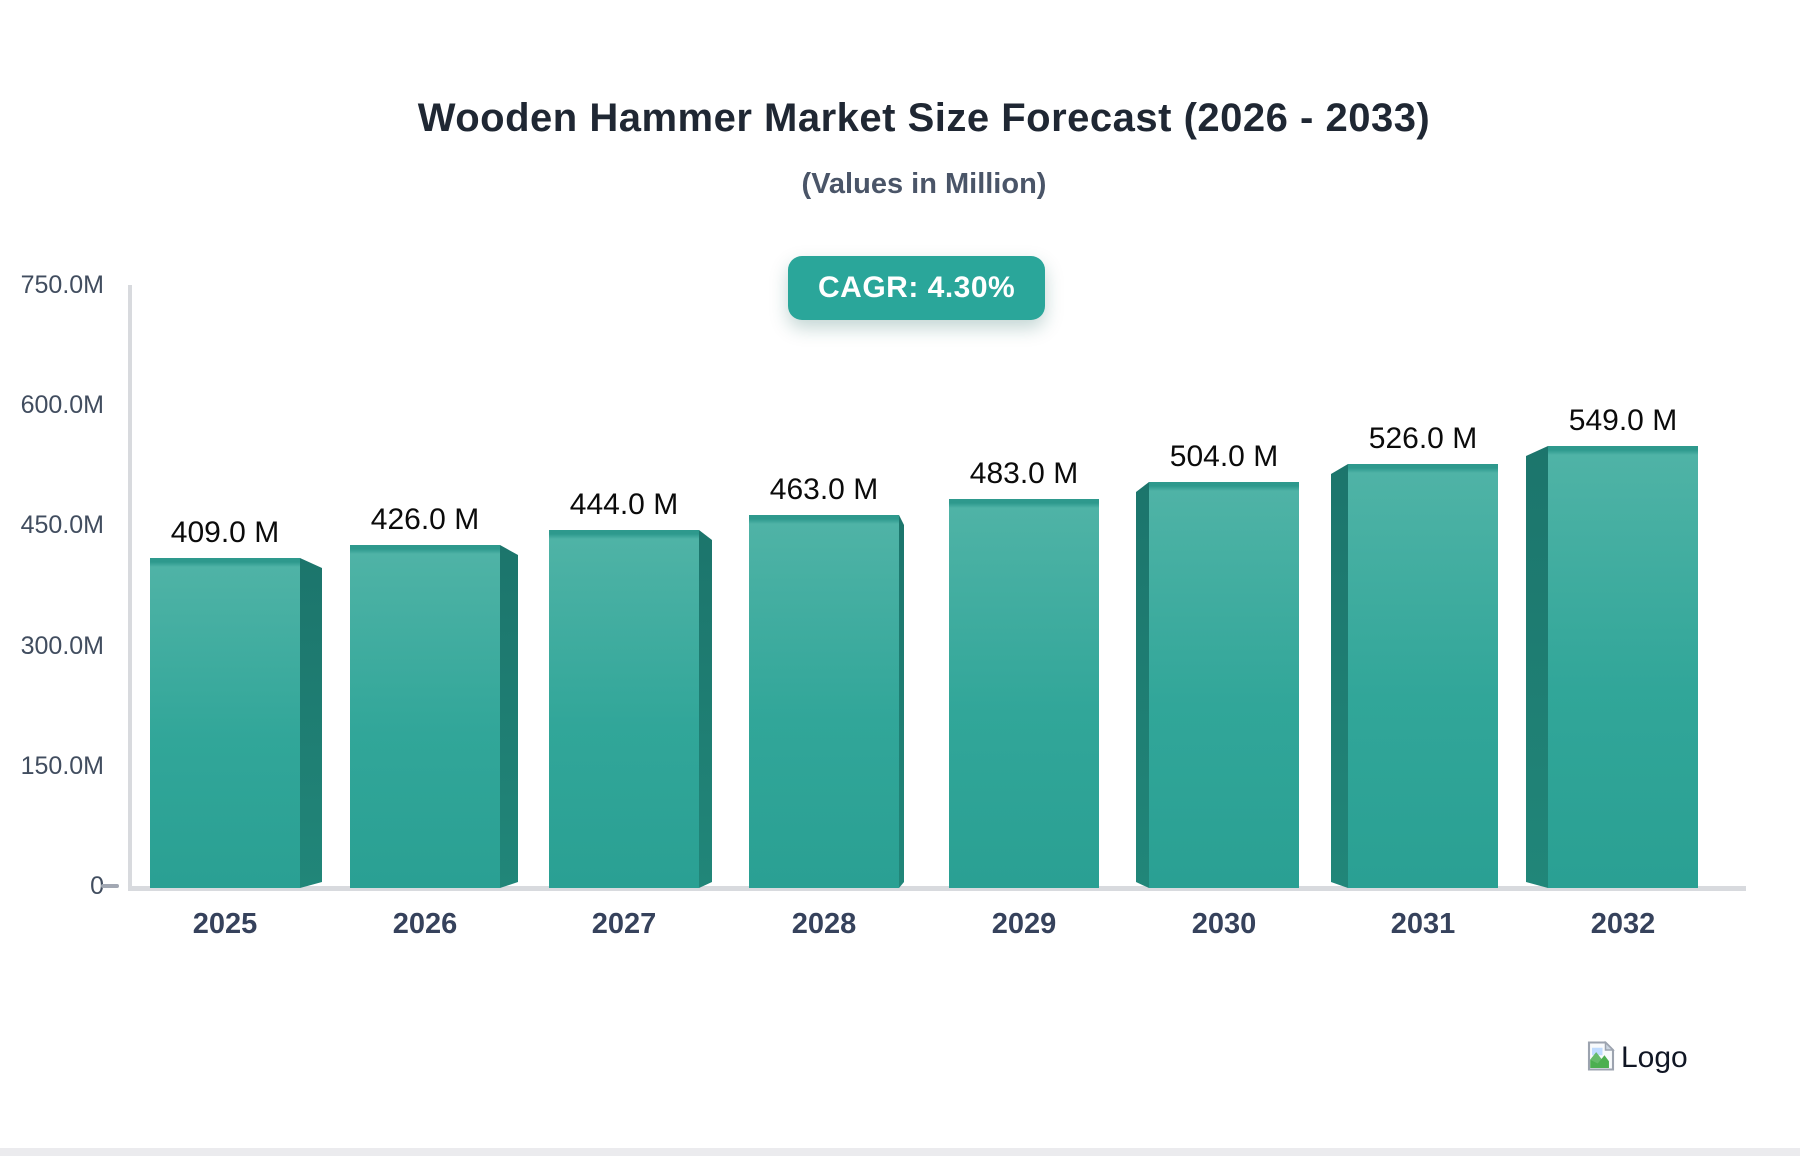 The height and width of the screenshot is (1156, 1800). I want to click on bar-value-label-2027: 444.0 M, so click(624, 504).